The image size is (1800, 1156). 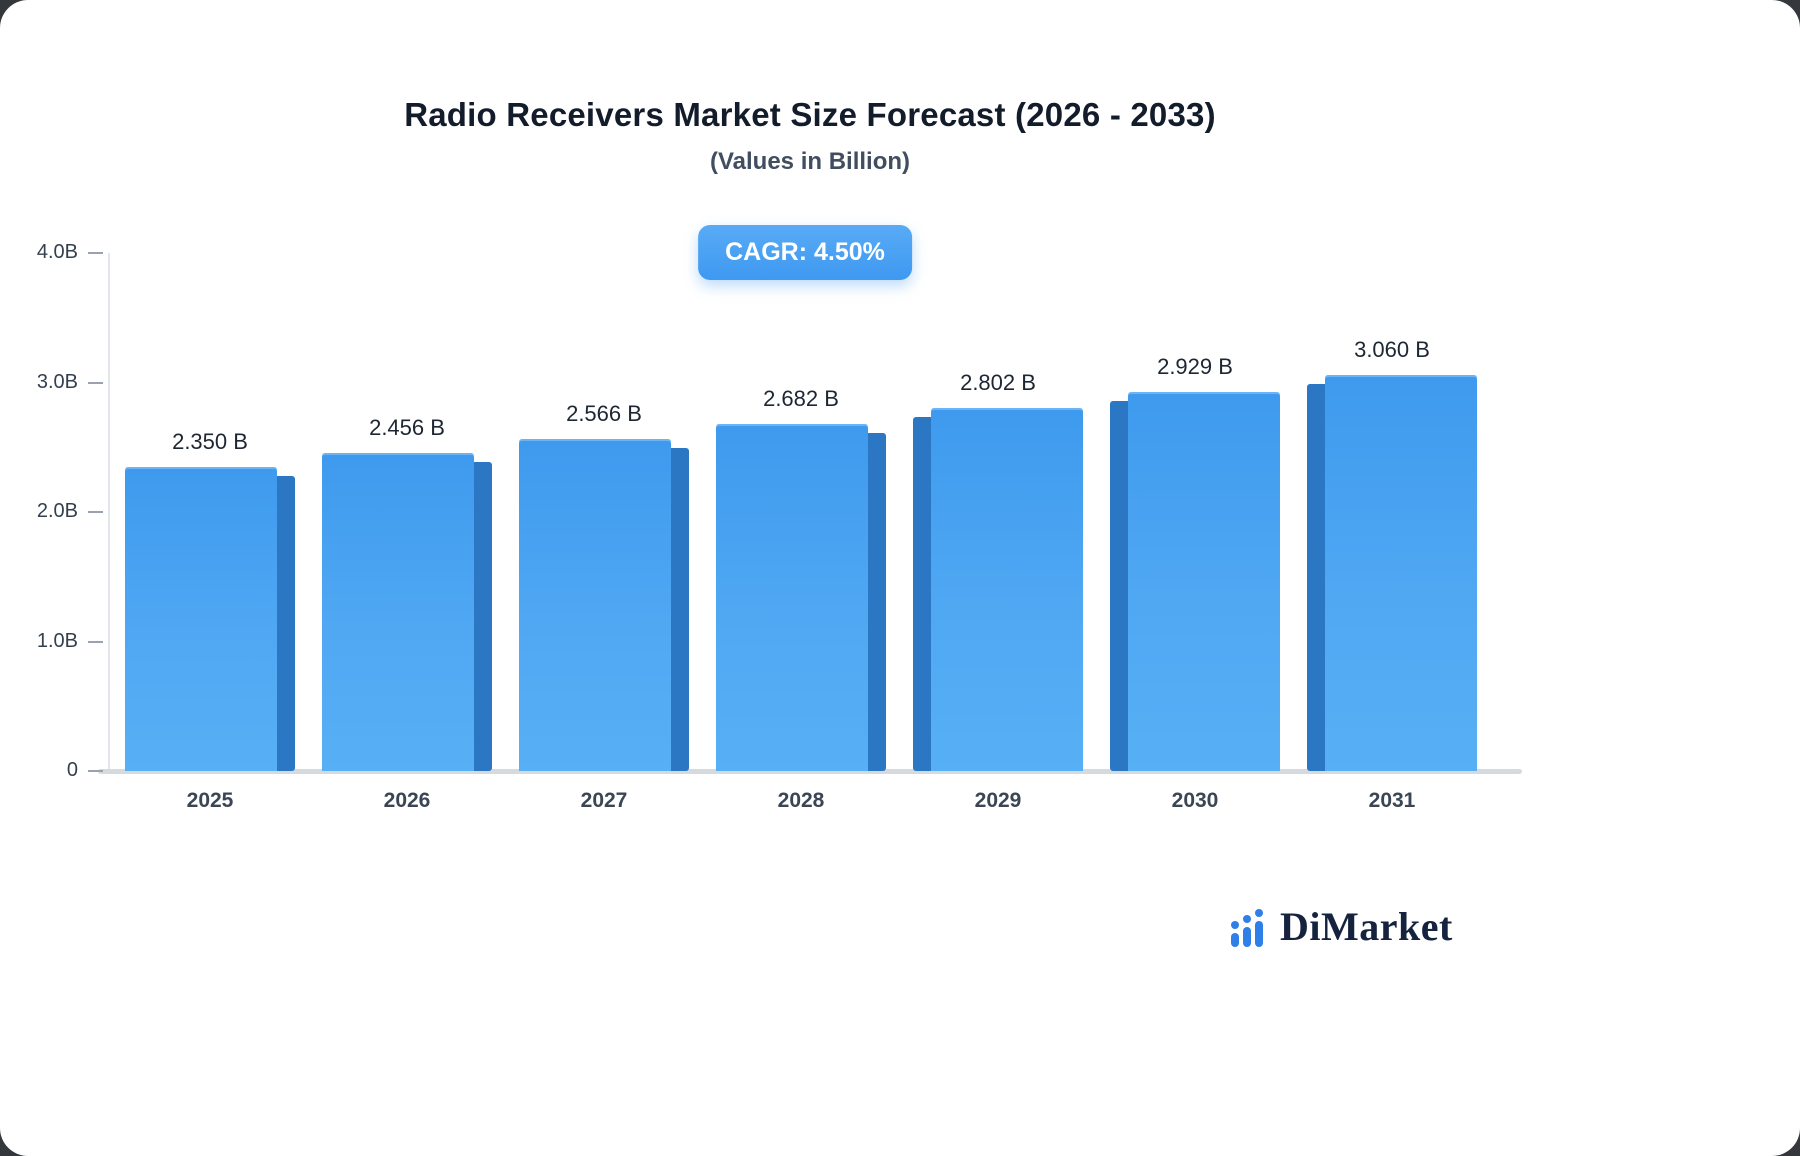 I want to click on y-tick-label: 1.0B, so click(x=57, y=640).